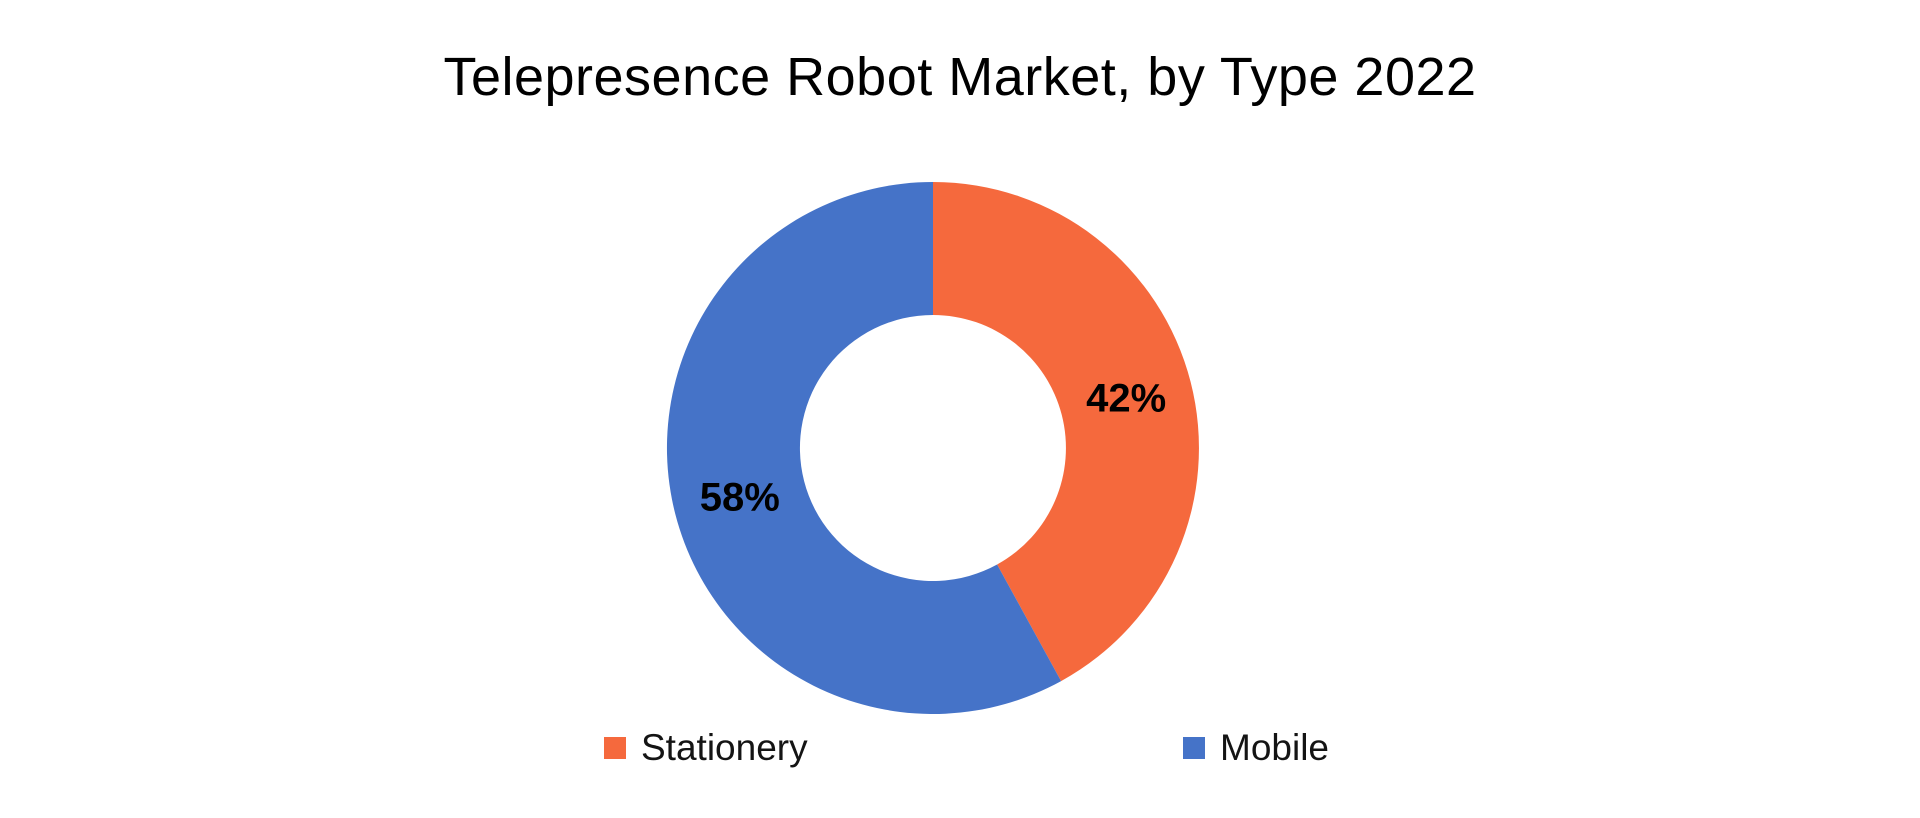 This screenshot has height=818, width=1920. Describe the element at coordinates (960, 77) in the screenshot. I see `chart-title: Telepresence Robot Market, by Type 2022` at that location.